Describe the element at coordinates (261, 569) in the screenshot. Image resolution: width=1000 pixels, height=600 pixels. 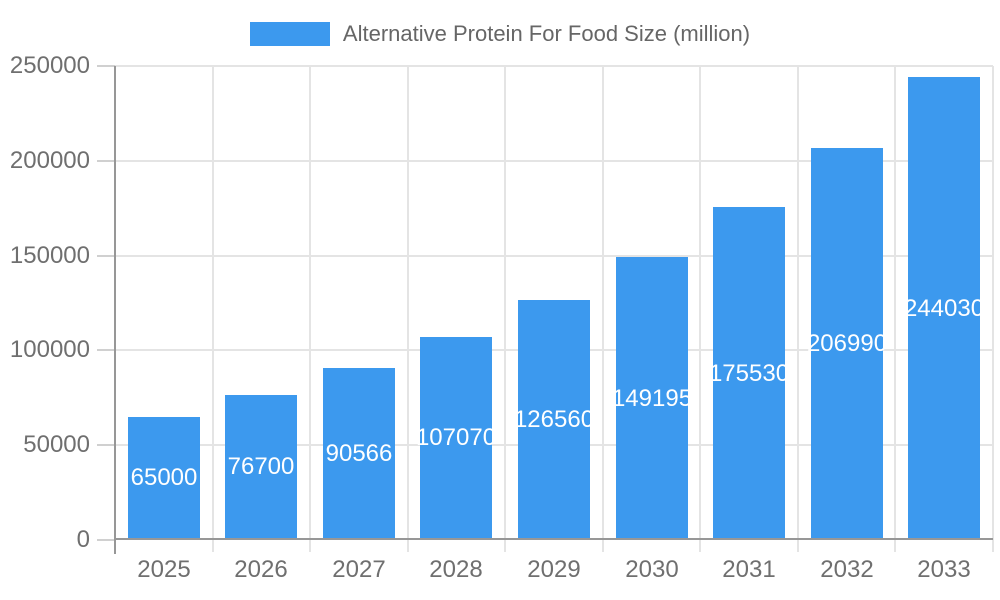
I see `x-tick-label: 2026` at that location.